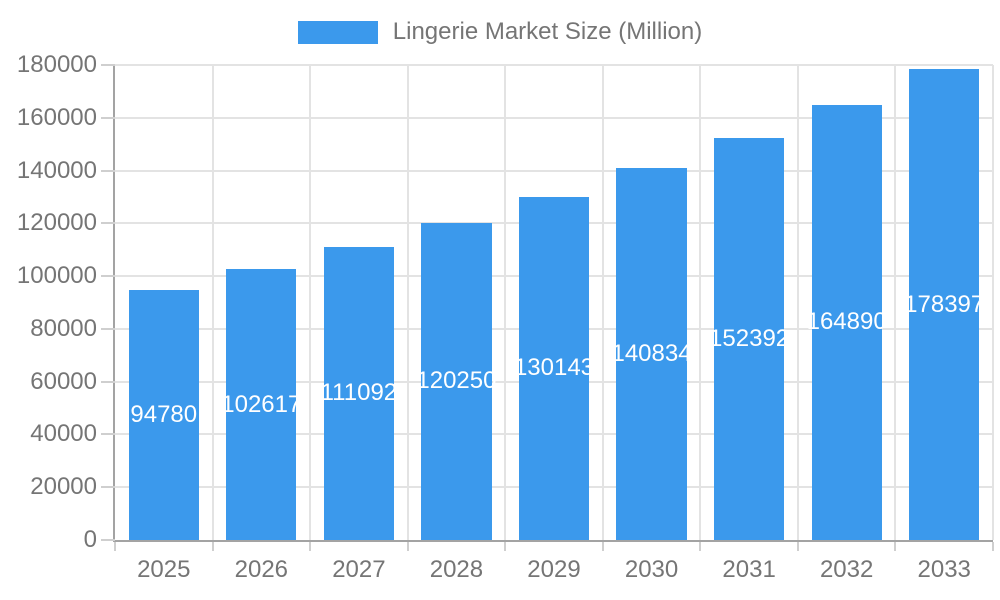 The width and height of the screenshot is (1000, 600). Describe the element at coordinates (554, 569) in the screenshot. I see `x-tick-label: 2029` at that location.